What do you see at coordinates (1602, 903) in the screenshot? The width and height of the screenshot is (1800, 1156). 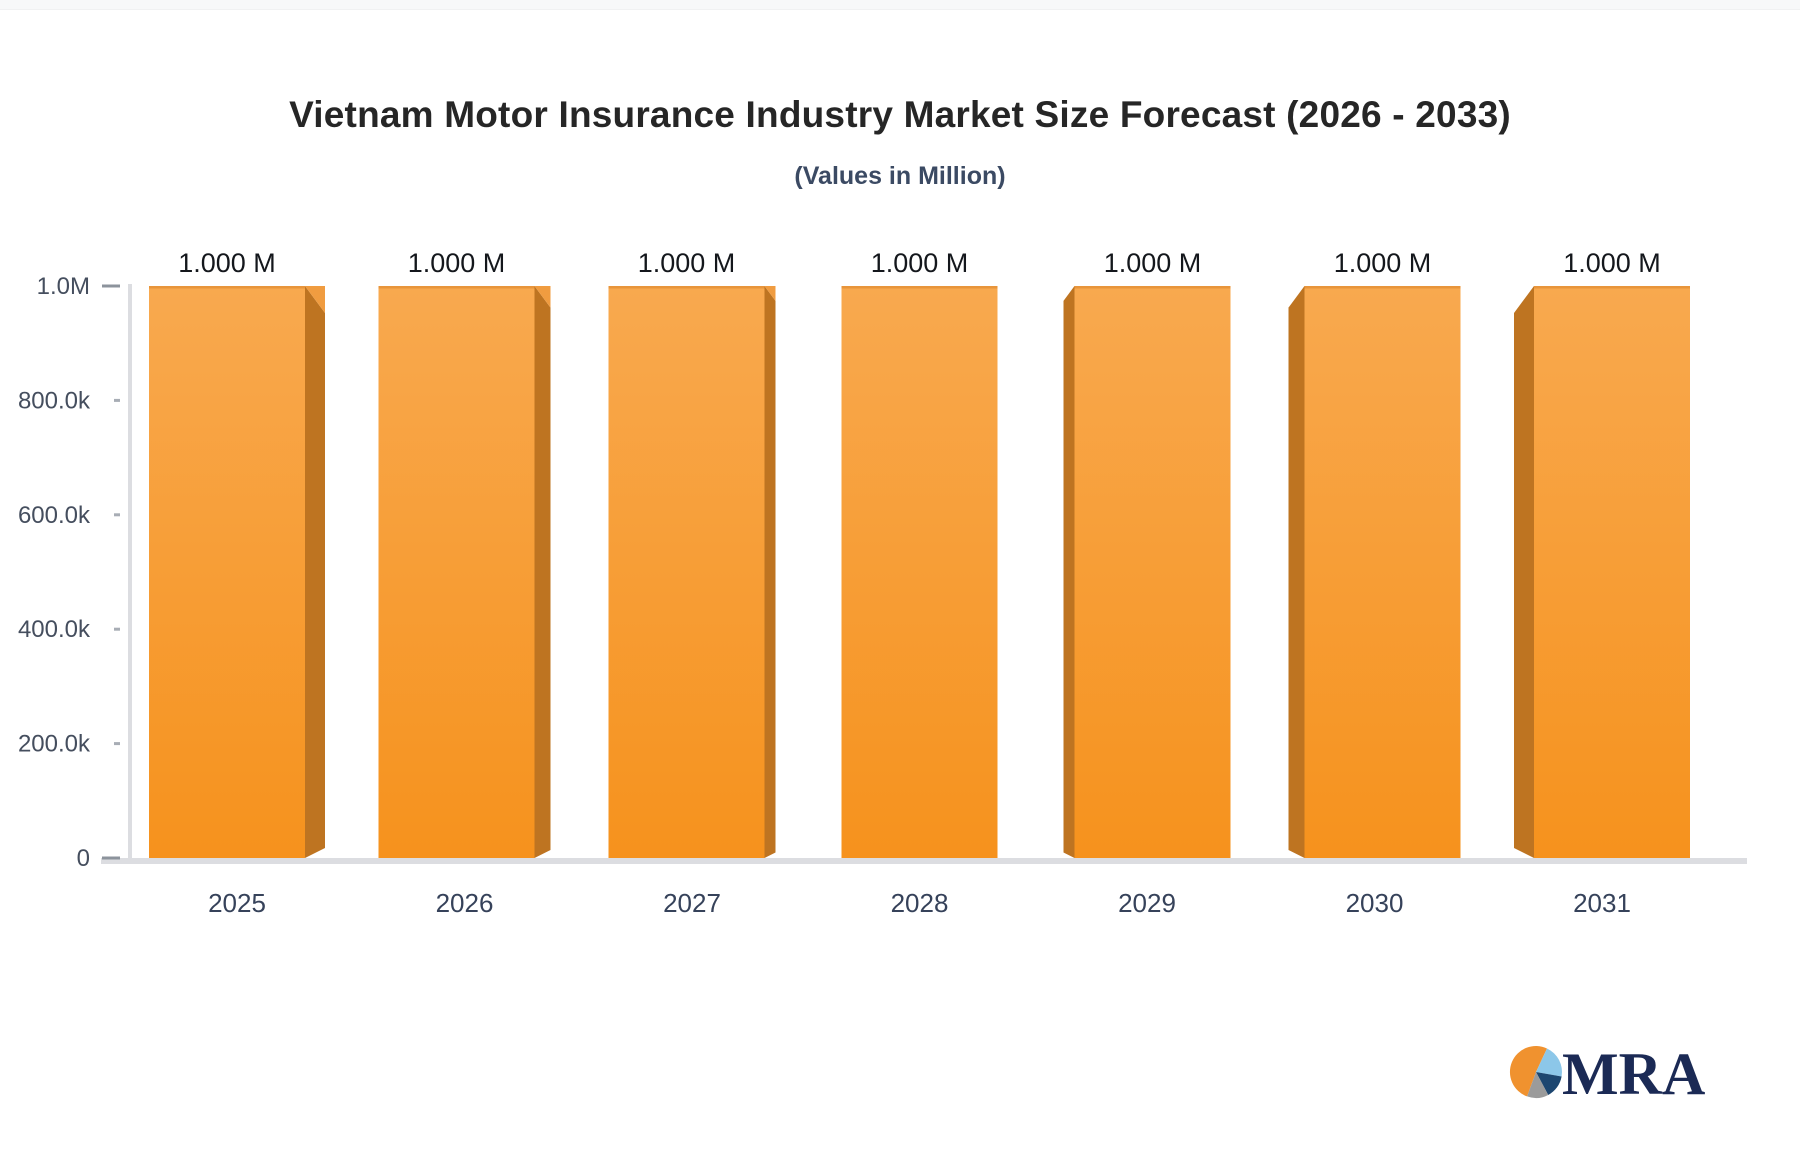 I see `x-tick-label-2031: 2031` at bounding box center [1602, 903].